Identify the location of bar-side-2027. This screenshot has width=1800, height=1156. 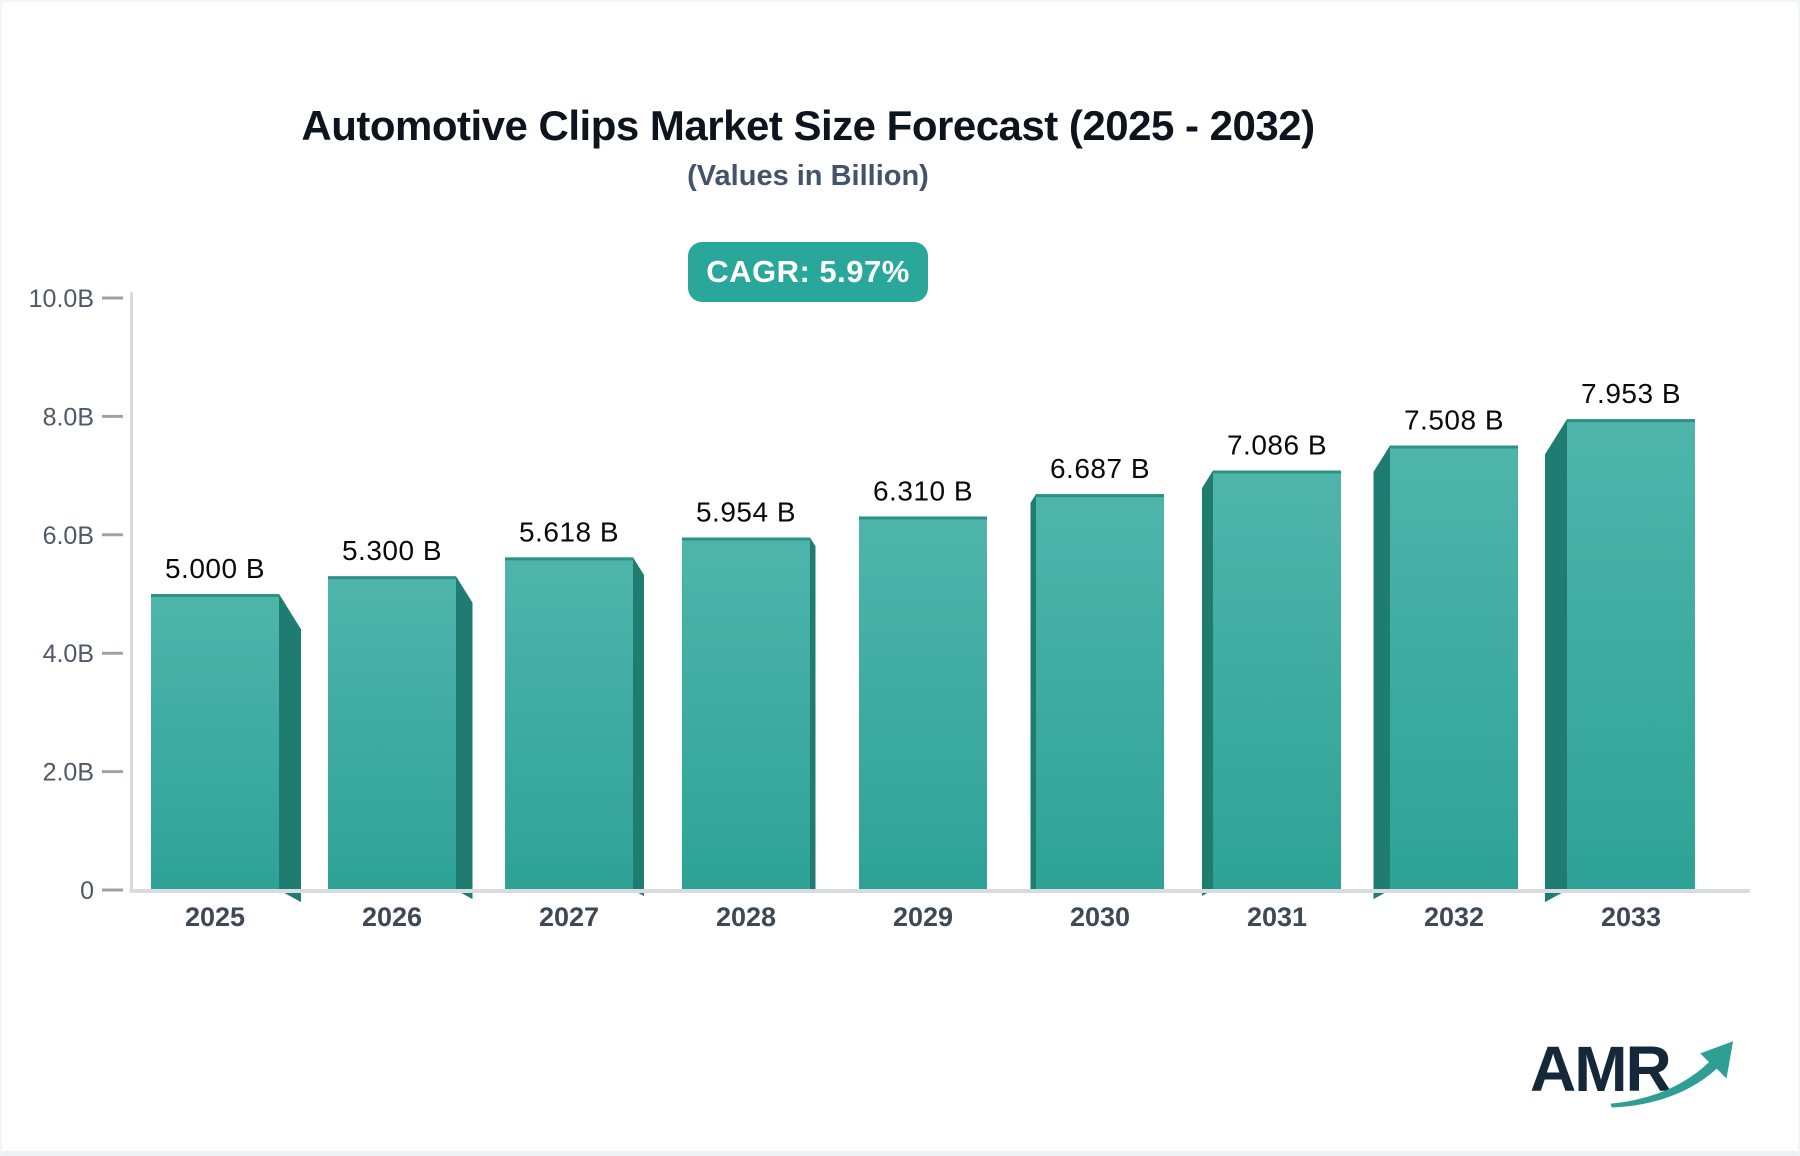
(638, 727).